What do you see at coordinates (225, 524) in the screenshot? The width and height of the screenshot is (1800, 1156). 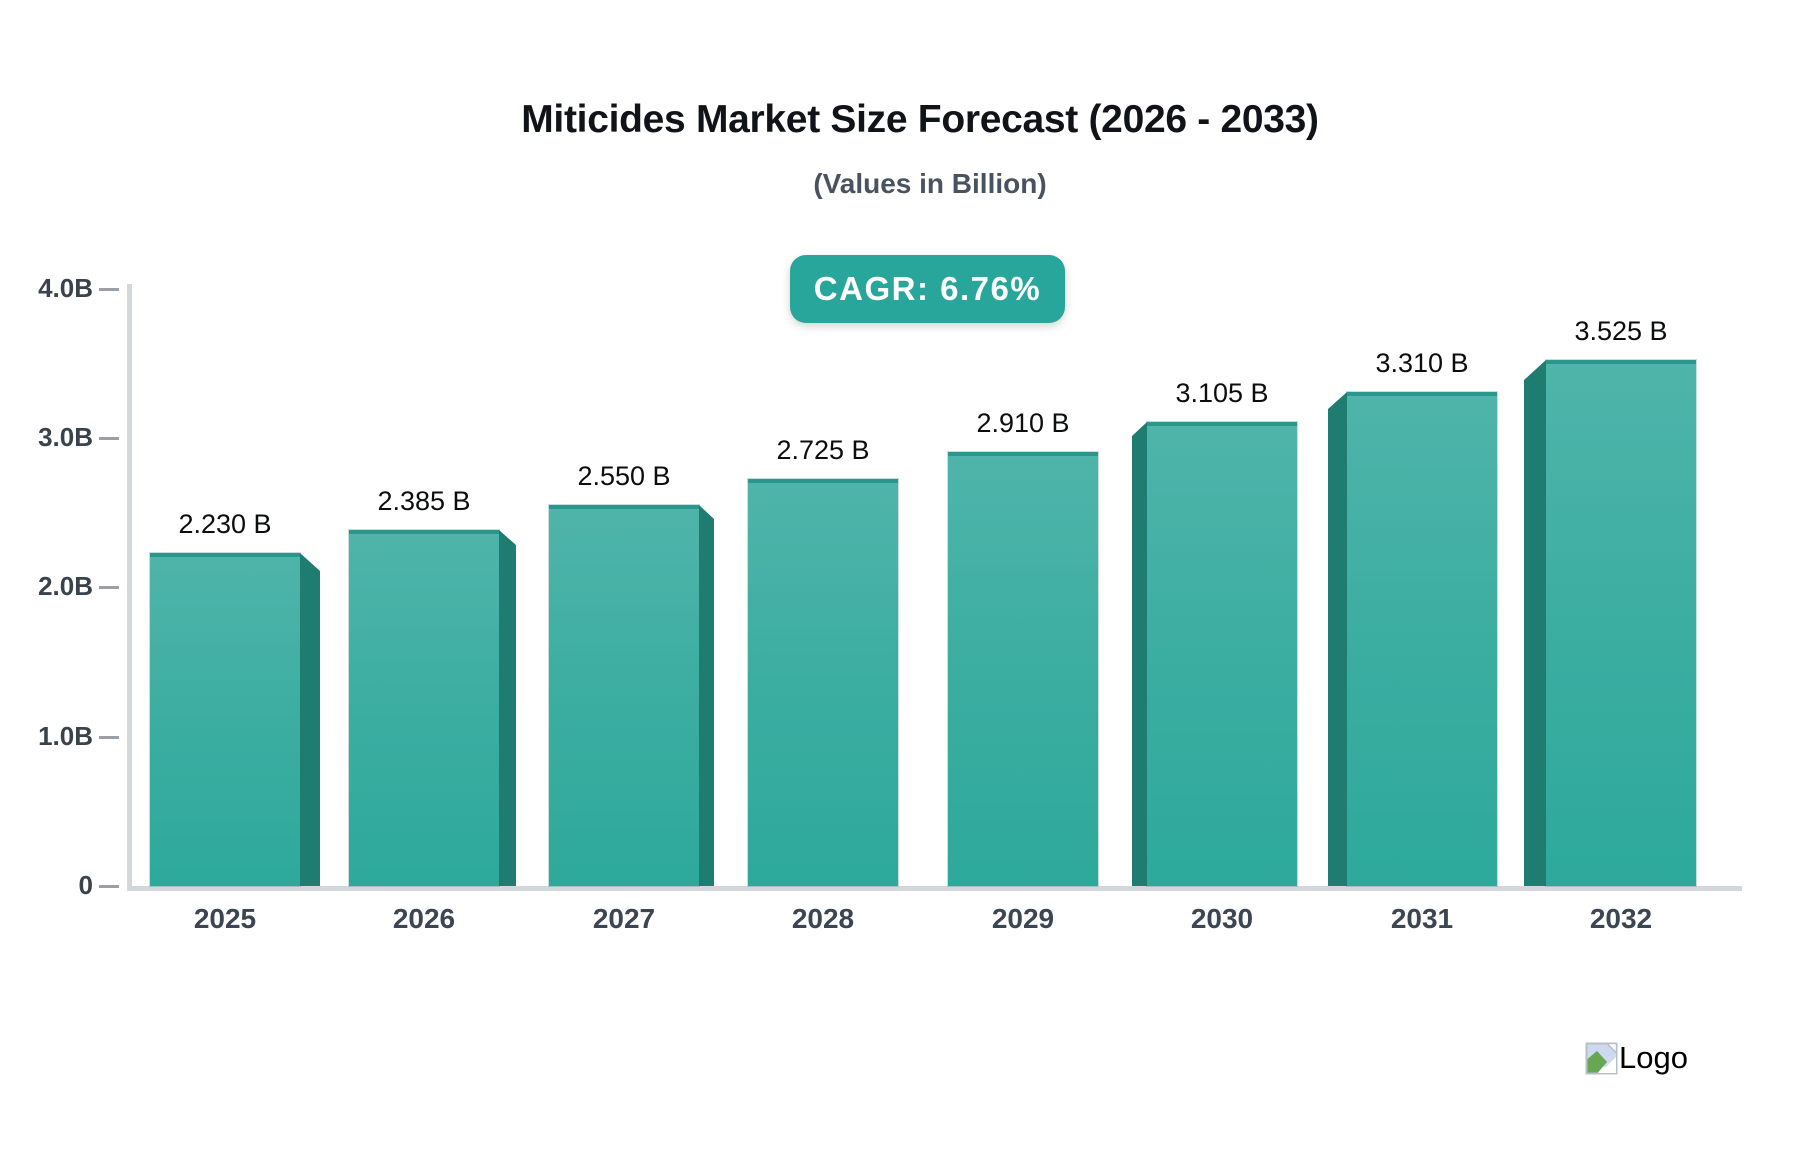 I see `bar-value-label-2025: 2.230 B` at bounding box center [225, 524].